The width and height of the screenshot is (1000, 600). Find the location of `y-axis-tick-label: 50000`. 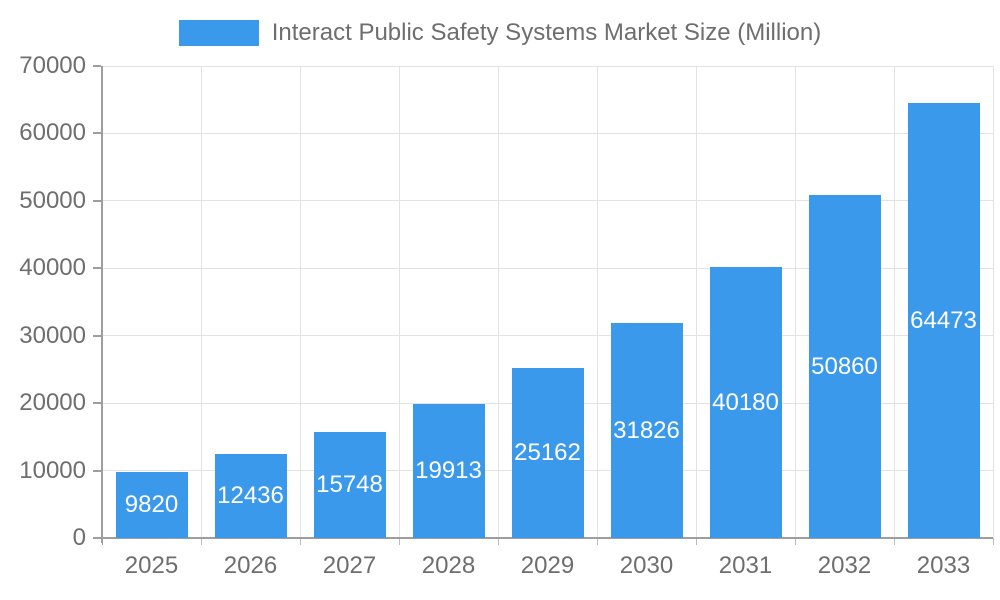

y-axis-tick-label: 50000 is located at coordinates (52, 200).